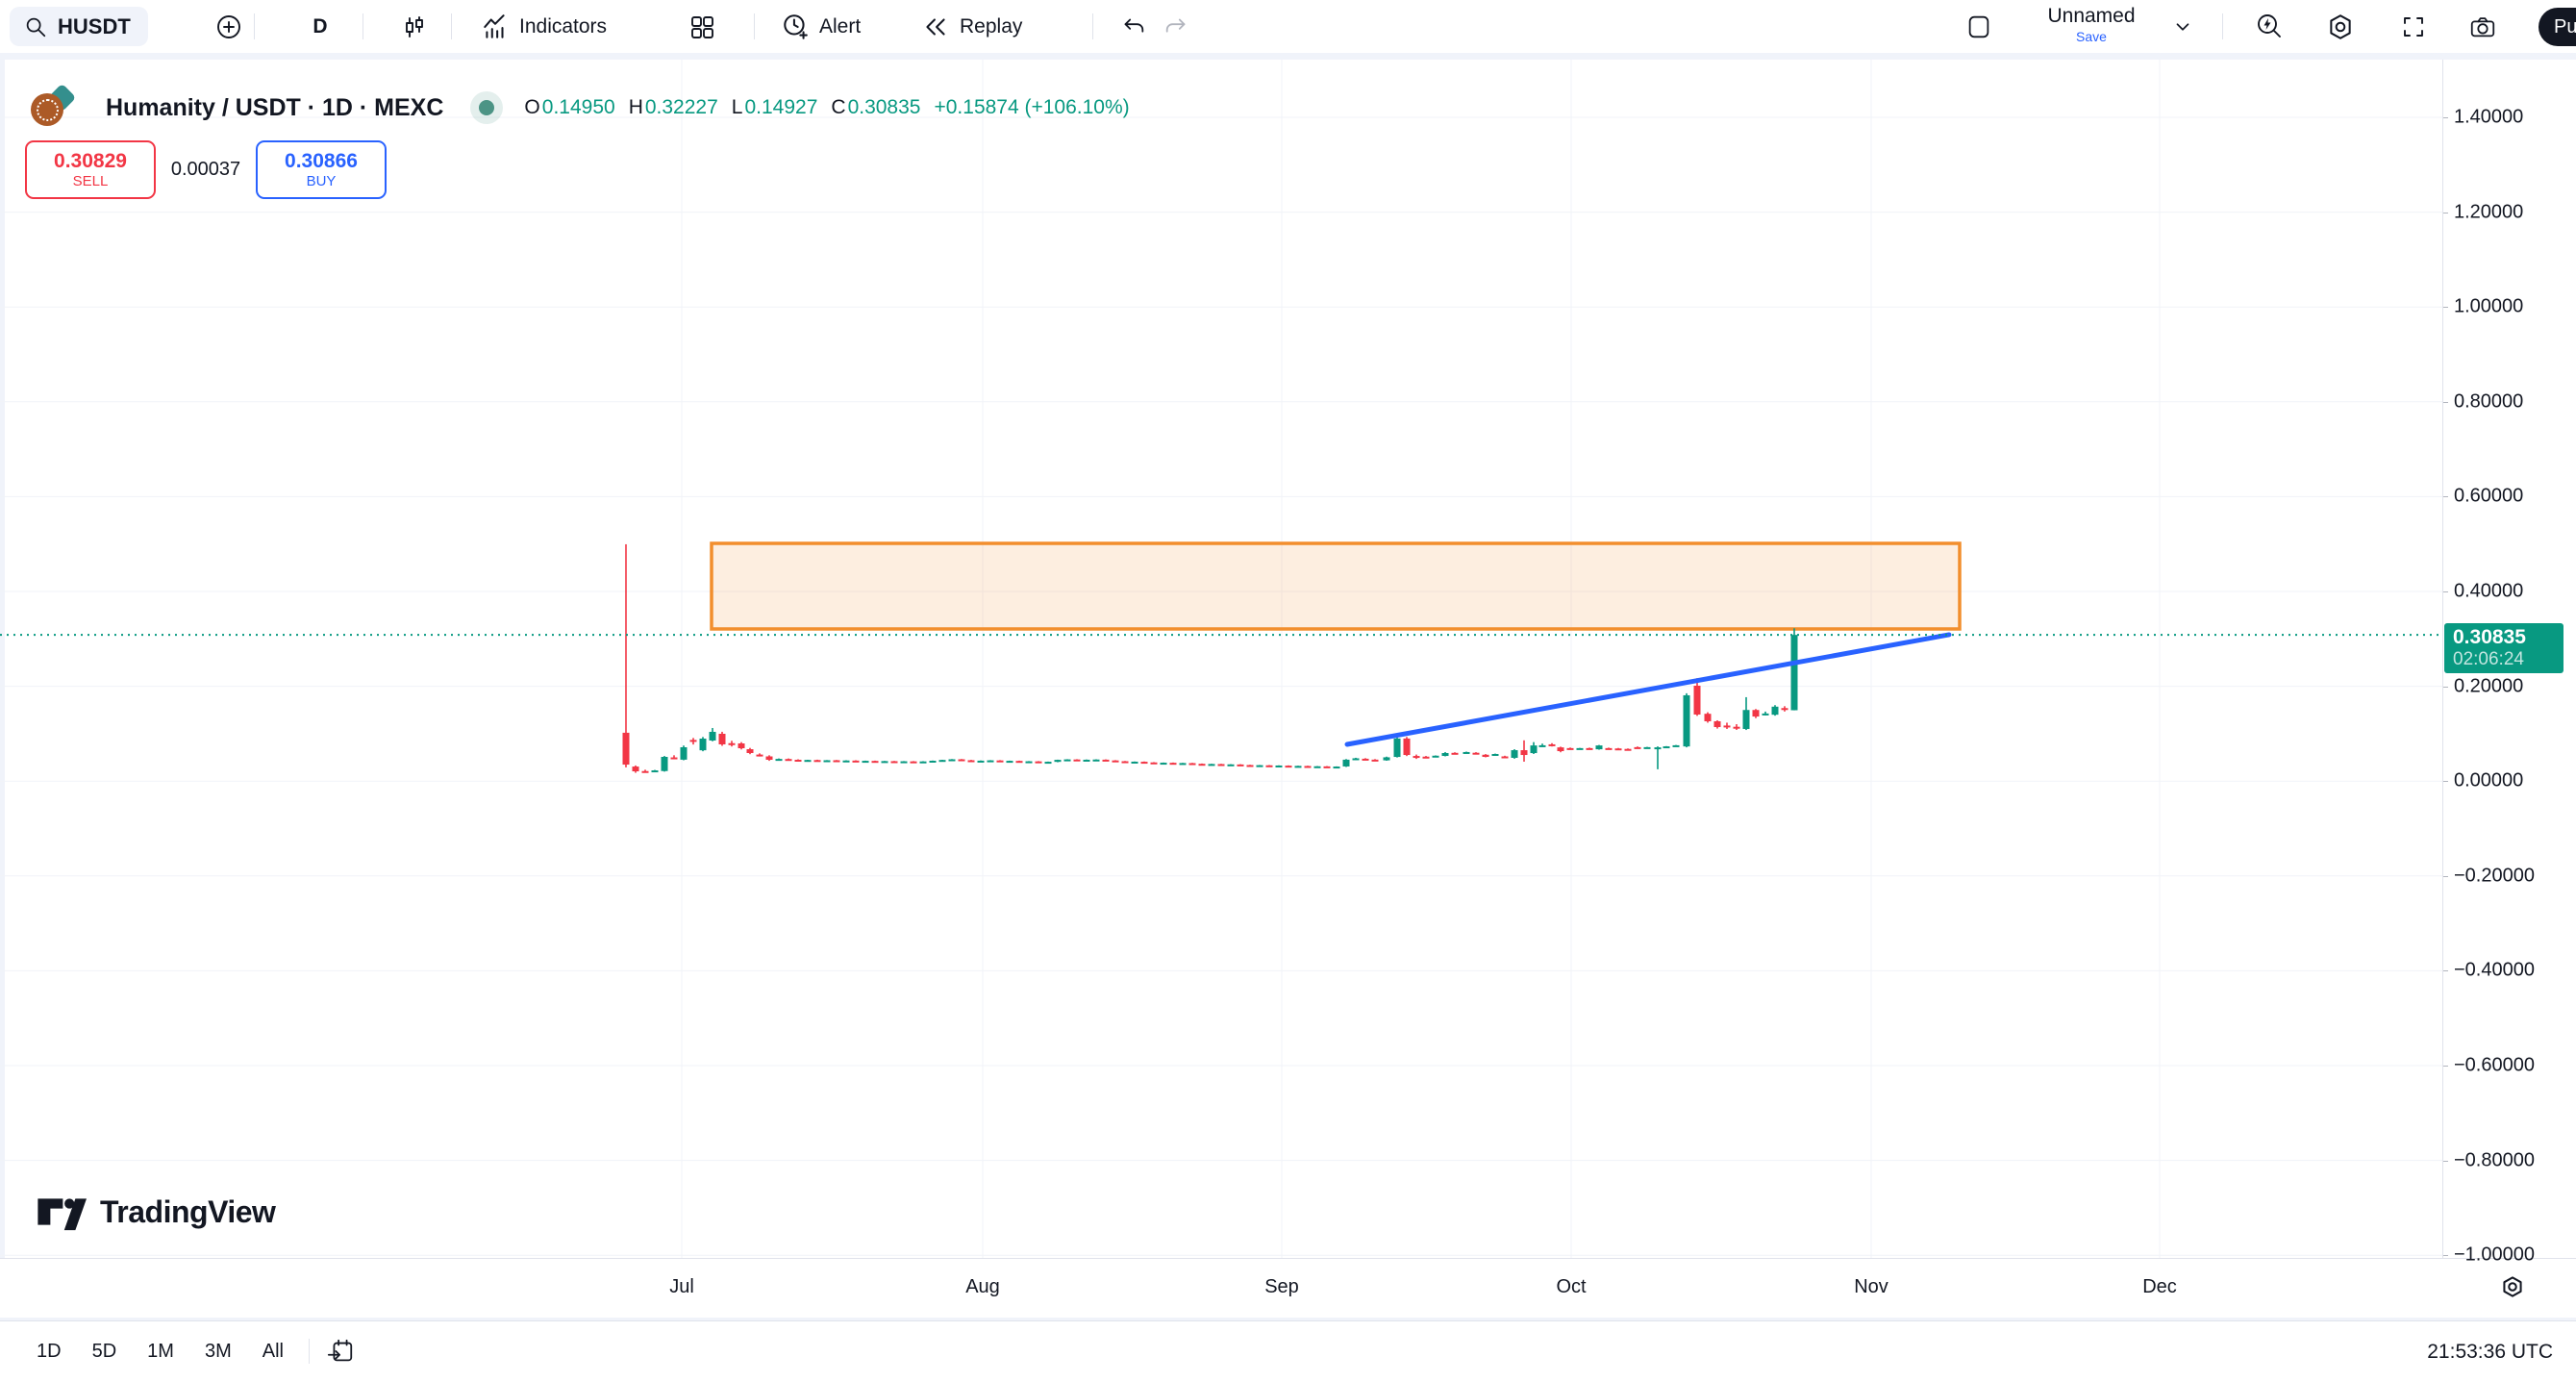  I want to click on bottom-toolbar: 1D 5D 1M 3M All 21:53:36 UTC, so click(1288, 1350).